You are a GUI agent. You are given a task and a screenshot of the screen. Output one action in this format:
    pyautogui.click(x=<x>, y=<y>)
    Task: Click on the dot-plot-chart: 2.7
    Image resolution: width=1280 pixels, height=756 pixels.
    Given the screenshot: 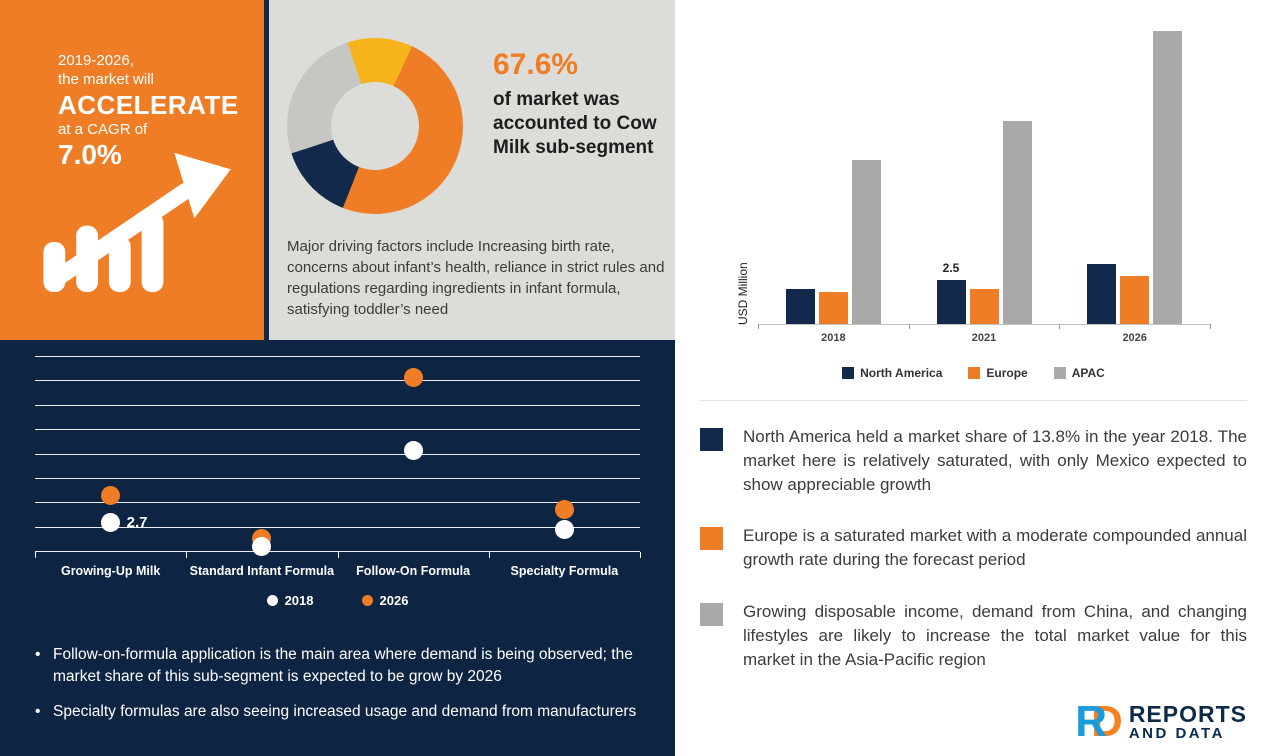 What is the action you would take?
    pyautogui.click(x=338, y=457)
    